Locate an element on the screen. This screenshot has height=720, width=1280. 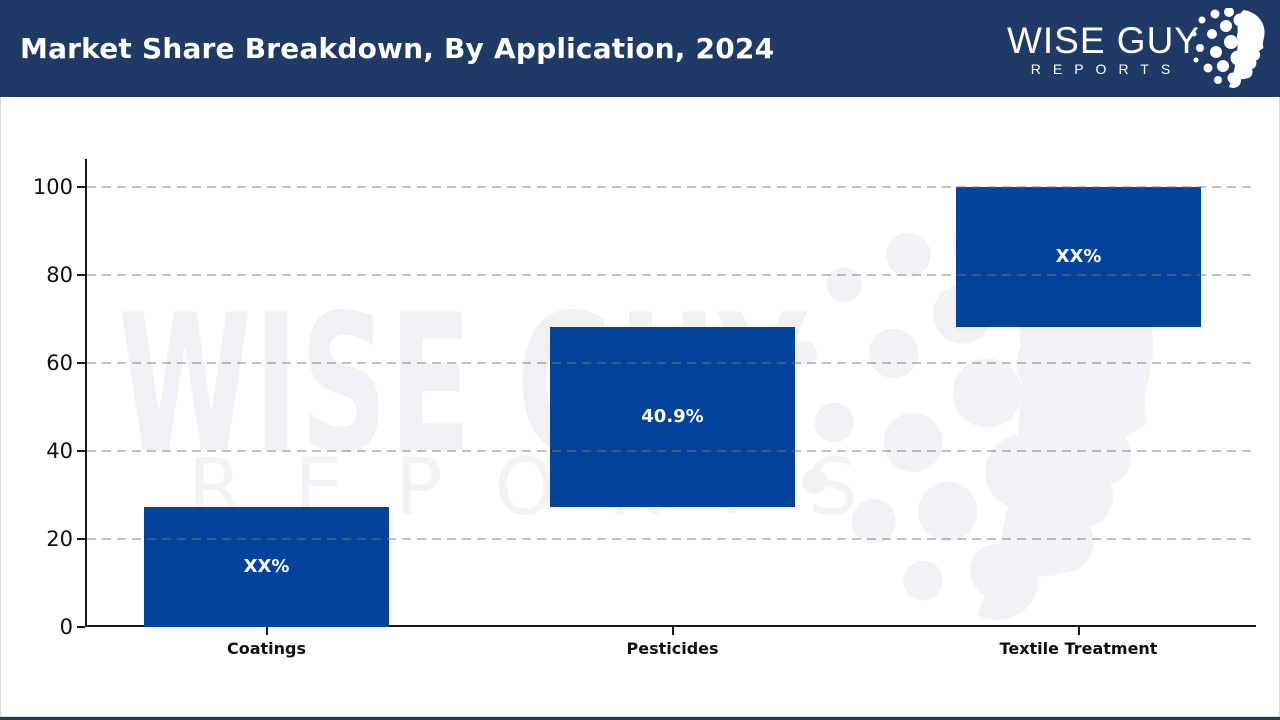
logo-face-icon is located at coordinates (1228, 50).